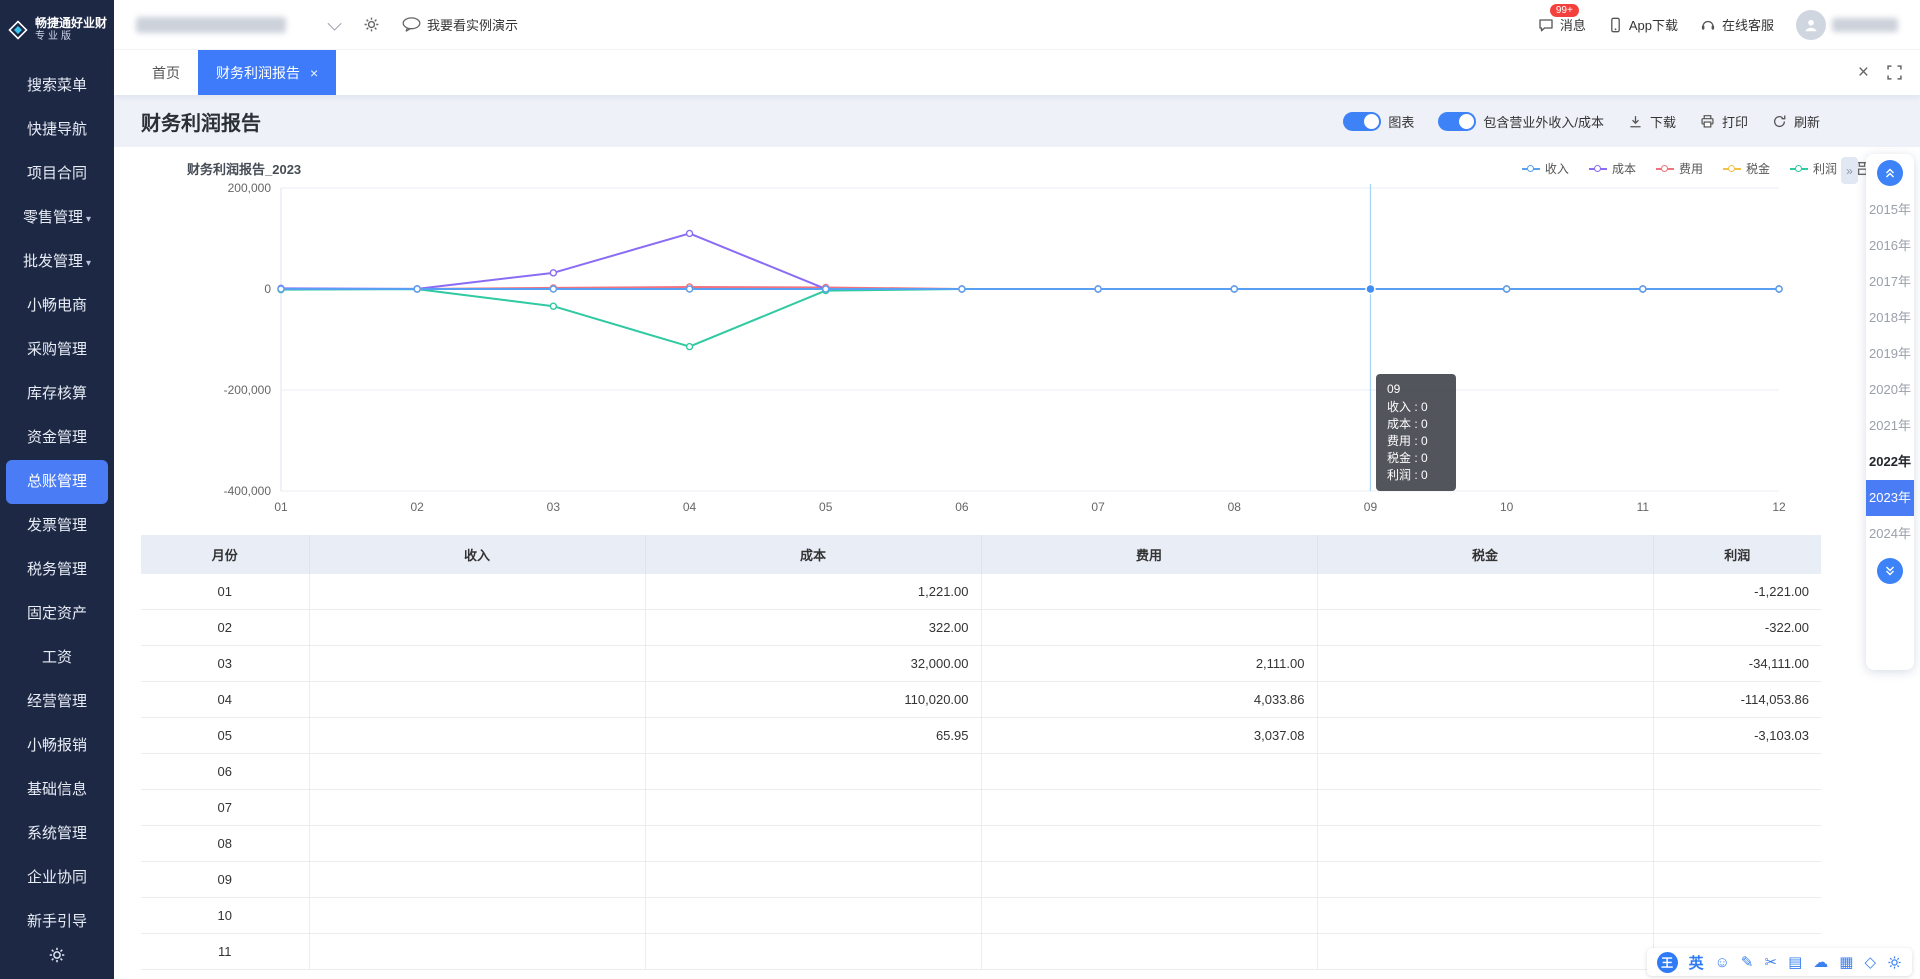  What do you see at coordinates (1890, 245) in the screenshot?
I see `year-item-2016: 2016年` at bounding box center [1890, 245].